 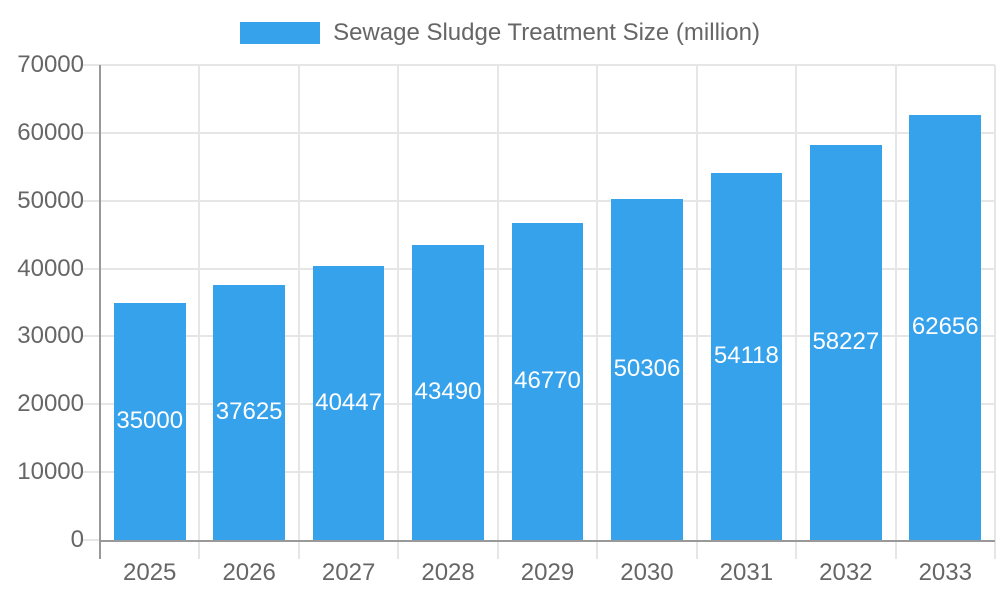 I want to click on x-tick-label: 2025, so click(x=150, y=572).